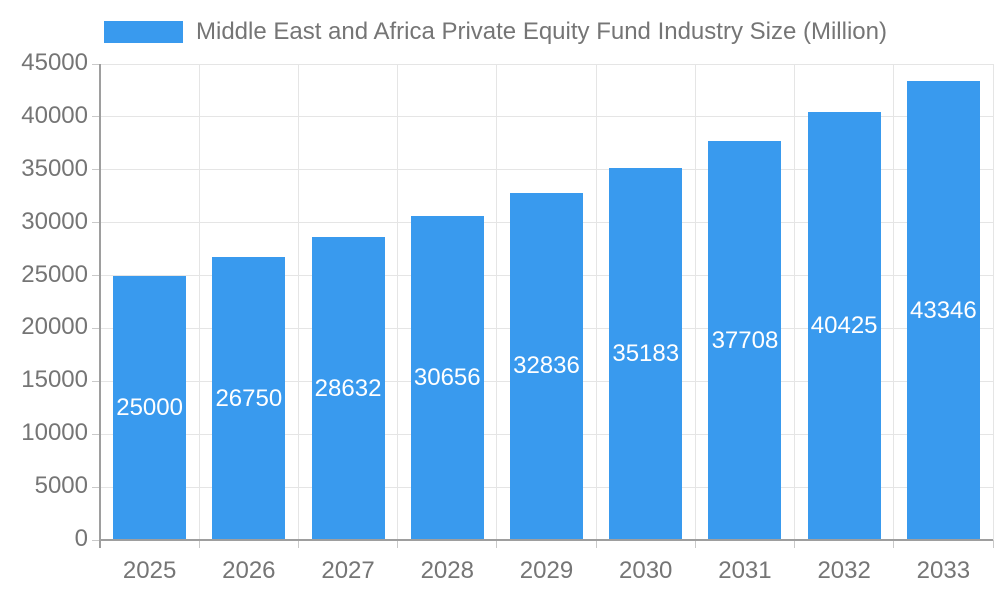  I want to click on legend-swatch, so click(143, 32).